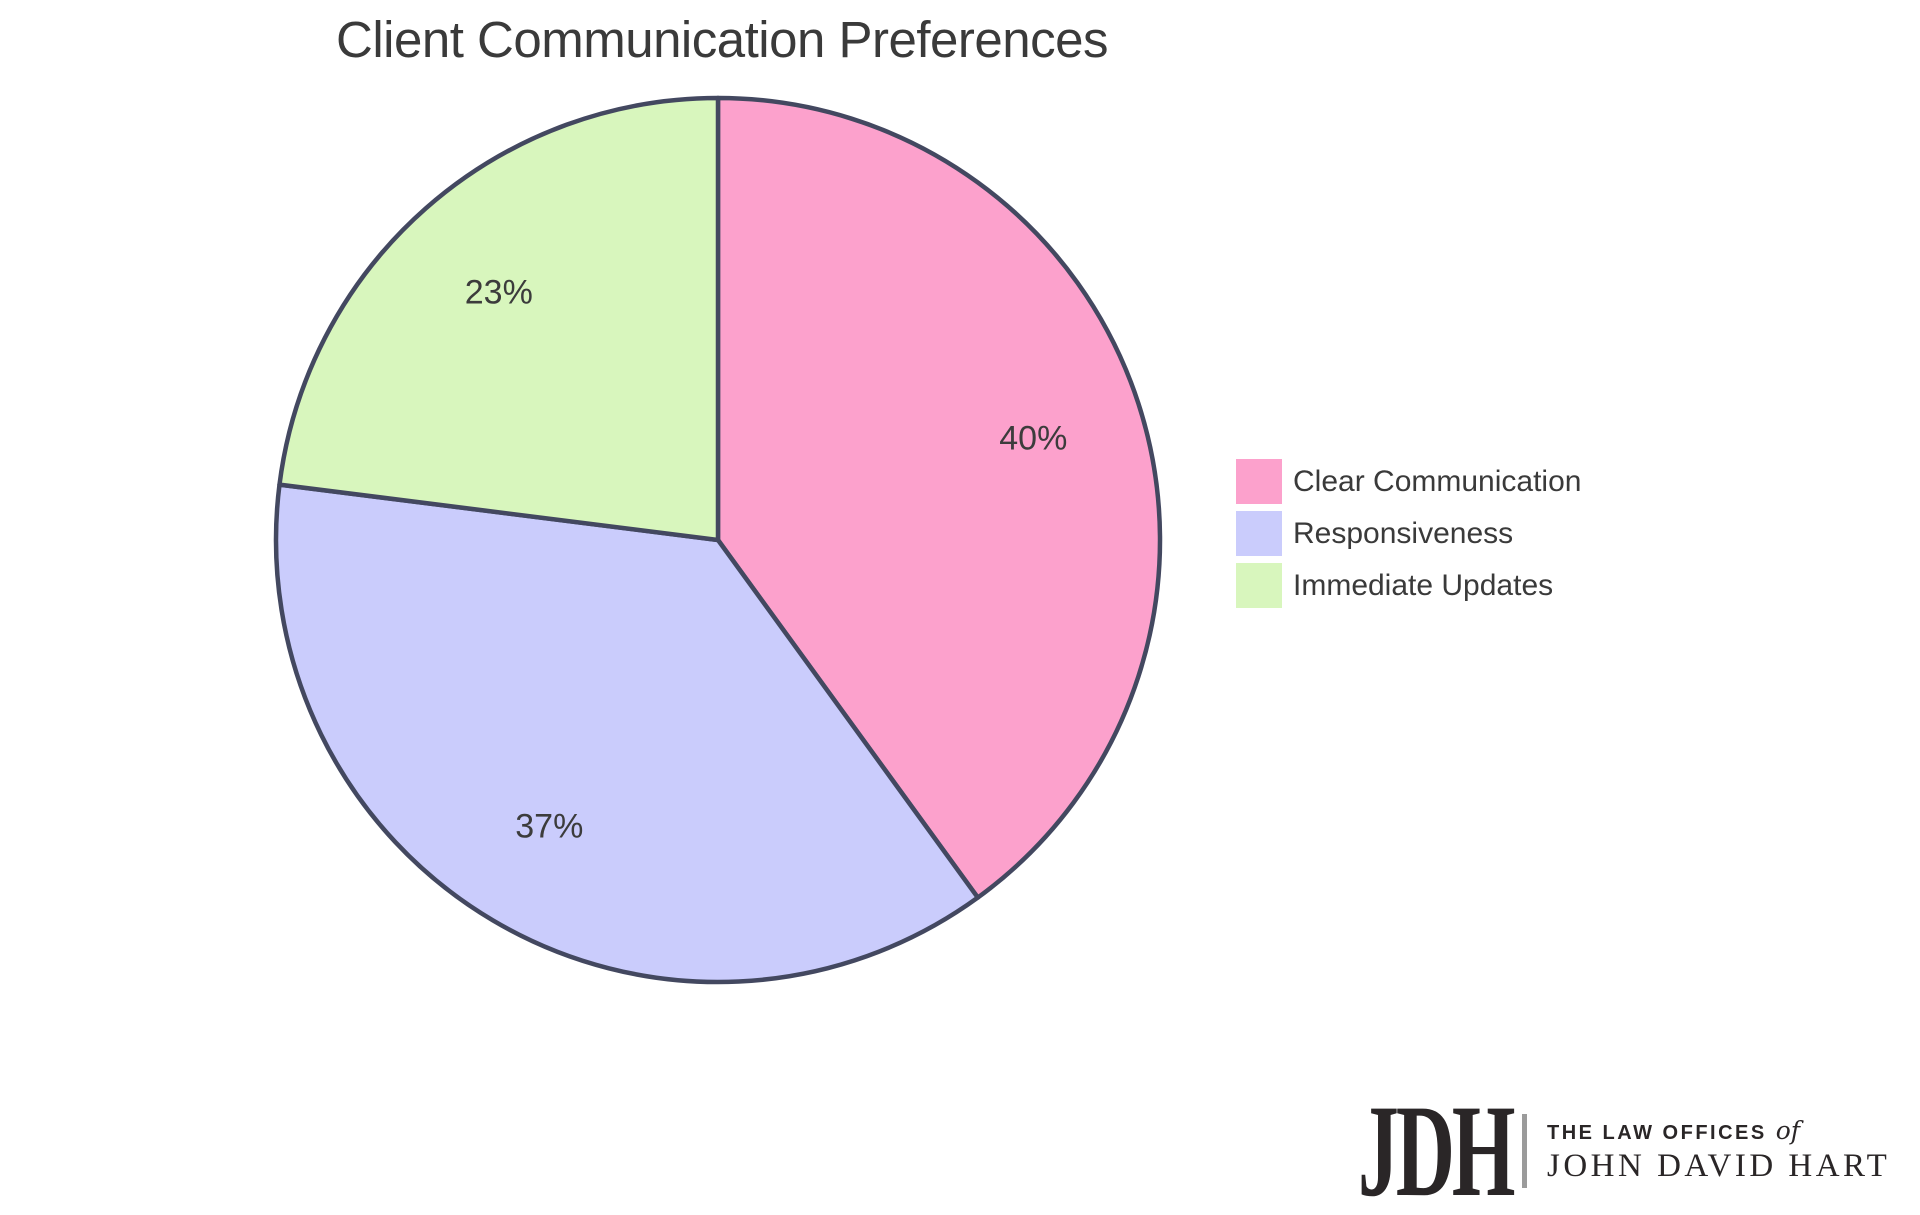 The height and width of the screenshot is (1215, 1920). Describe the element at coordinates (499, 319) in the screenshot. I see `pie-slice-immediate-updates` at that location.